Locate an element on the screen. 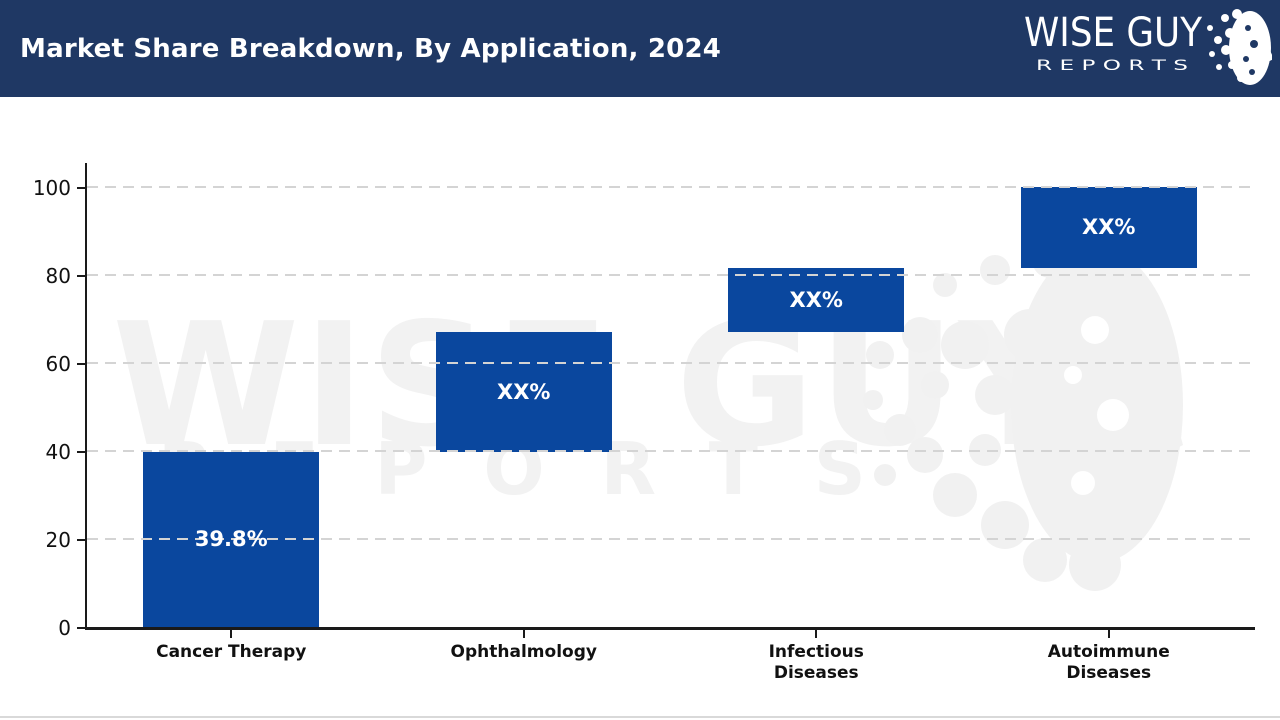 This screenshot has width=1280, height=720. gridline-y60 is located at coordinates (671, 362).